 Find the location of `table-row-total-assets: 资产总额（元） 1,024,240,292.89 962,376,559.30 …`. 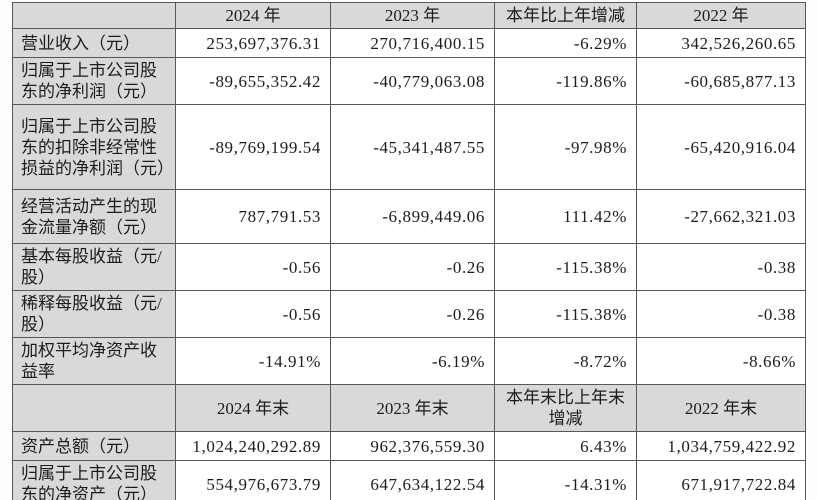

table-row-total-assets: 资产总额（元） 1,024,240,292.89 962,376,559.30 … is located at coordinates (409, 446).